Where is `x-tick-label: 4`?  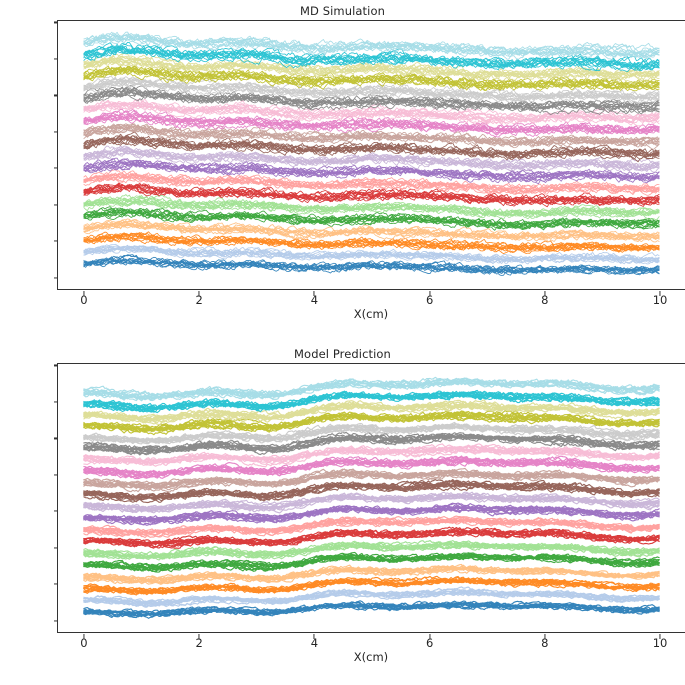 x-tick-label: 4 is located at coordinates (314, 300).